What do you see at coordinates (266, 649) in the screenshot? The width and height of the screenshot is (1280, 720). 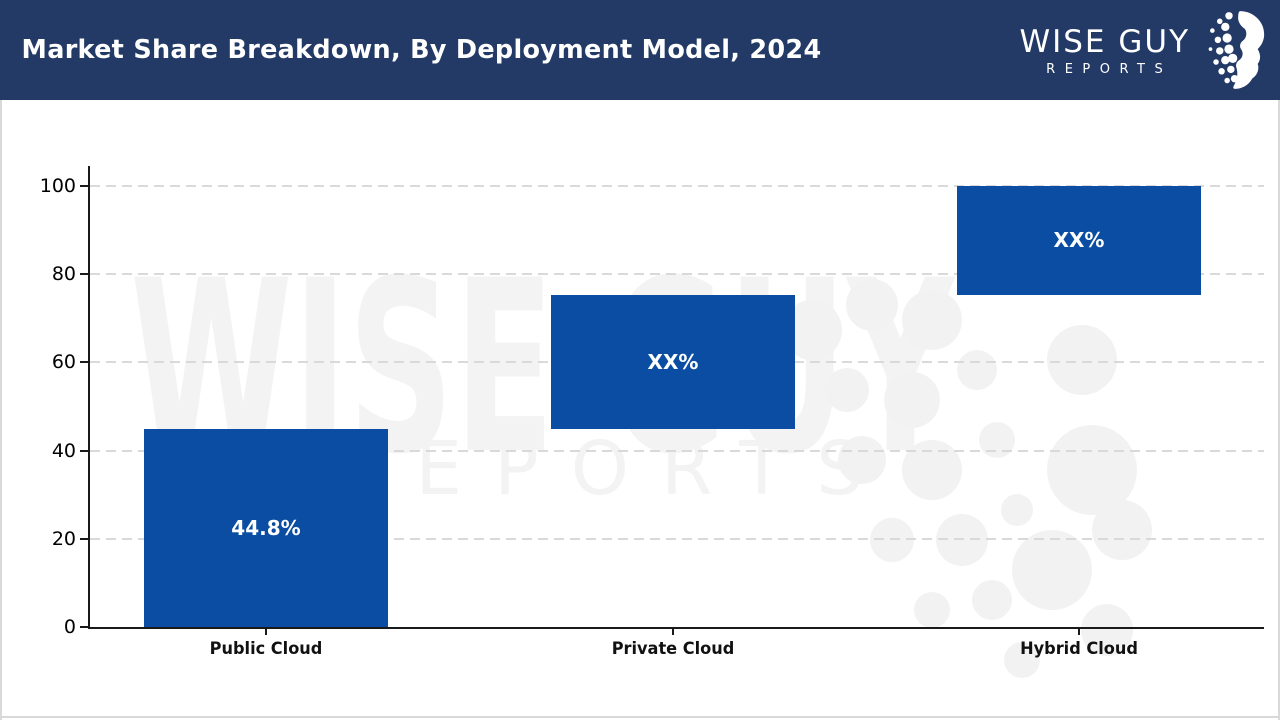 I see `x-tick-label-public-cloud: Public Cloud` at bounding box center [266, 649].